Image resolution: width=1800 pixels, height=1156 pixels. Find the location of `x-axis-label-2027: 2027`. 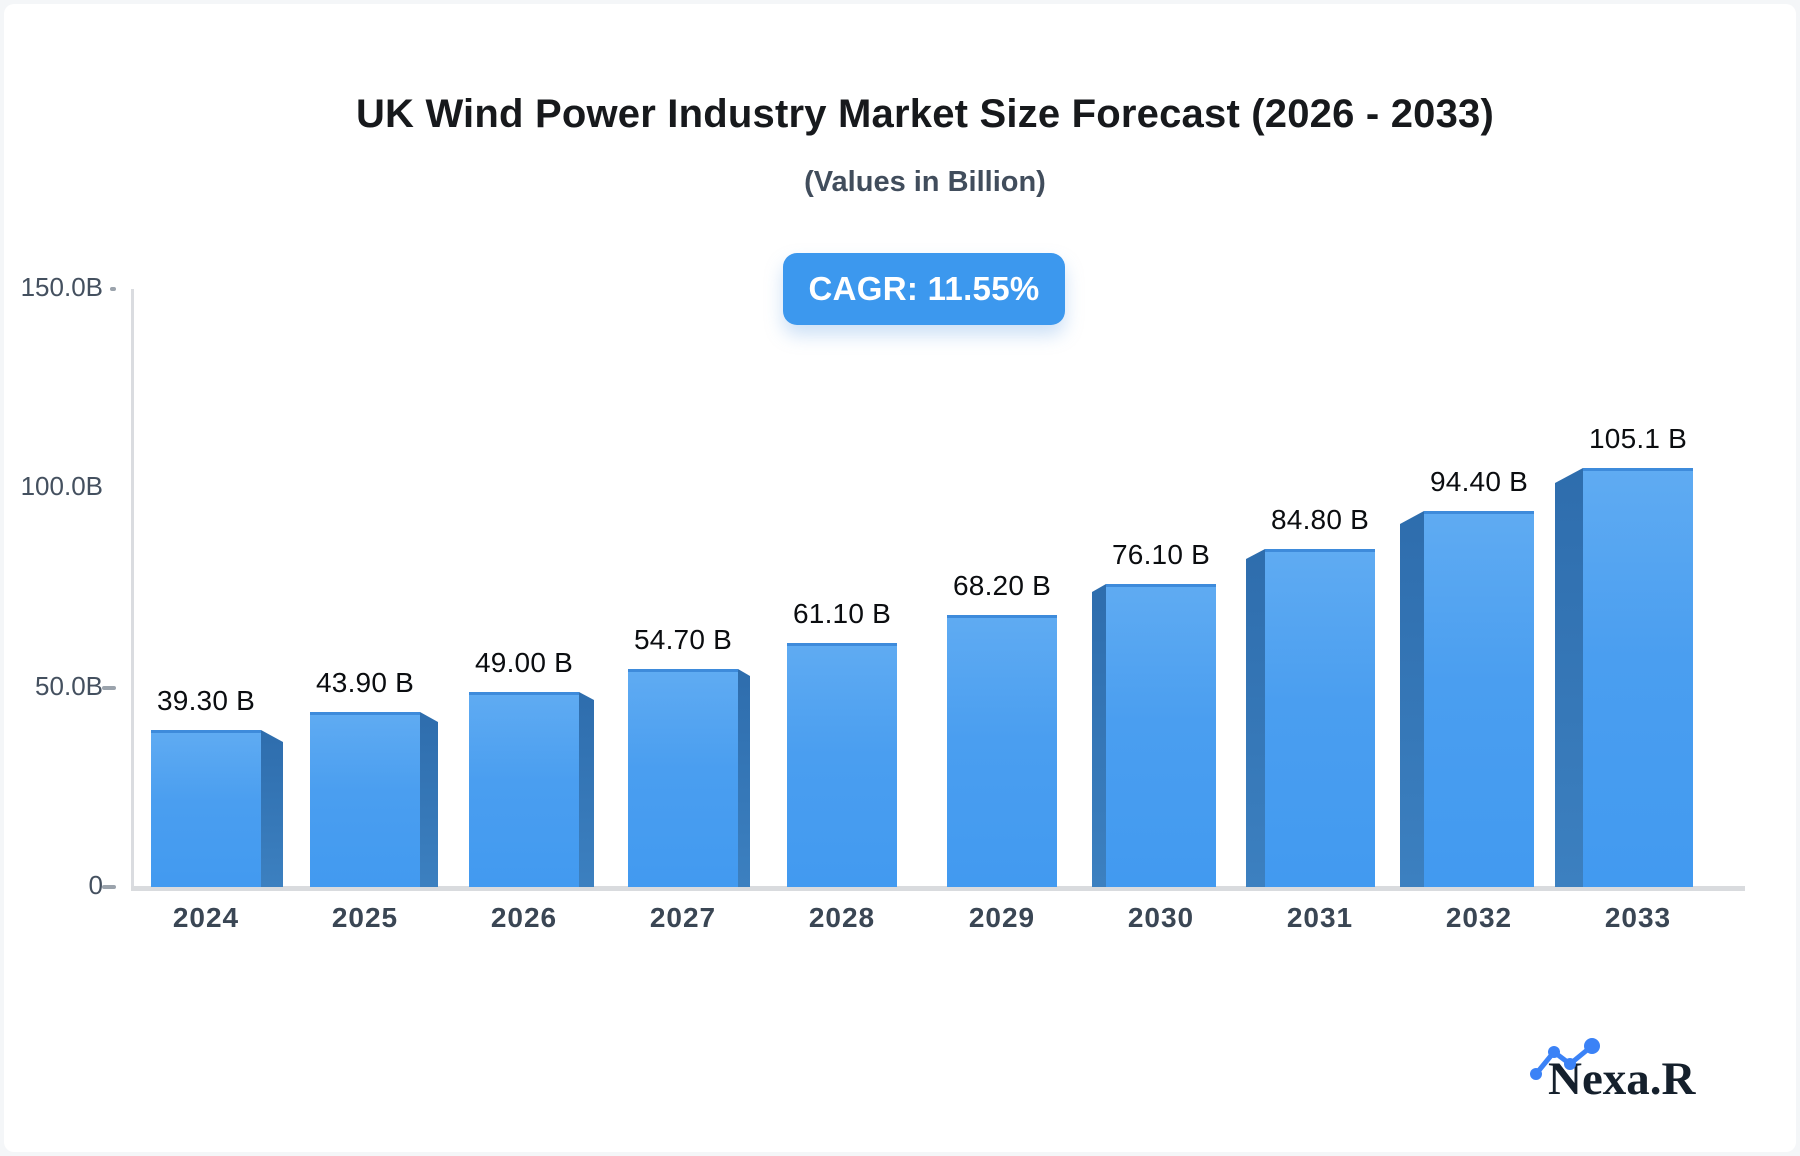

x-axis-label-2027: 2027 is located at coordinates (683, 917).